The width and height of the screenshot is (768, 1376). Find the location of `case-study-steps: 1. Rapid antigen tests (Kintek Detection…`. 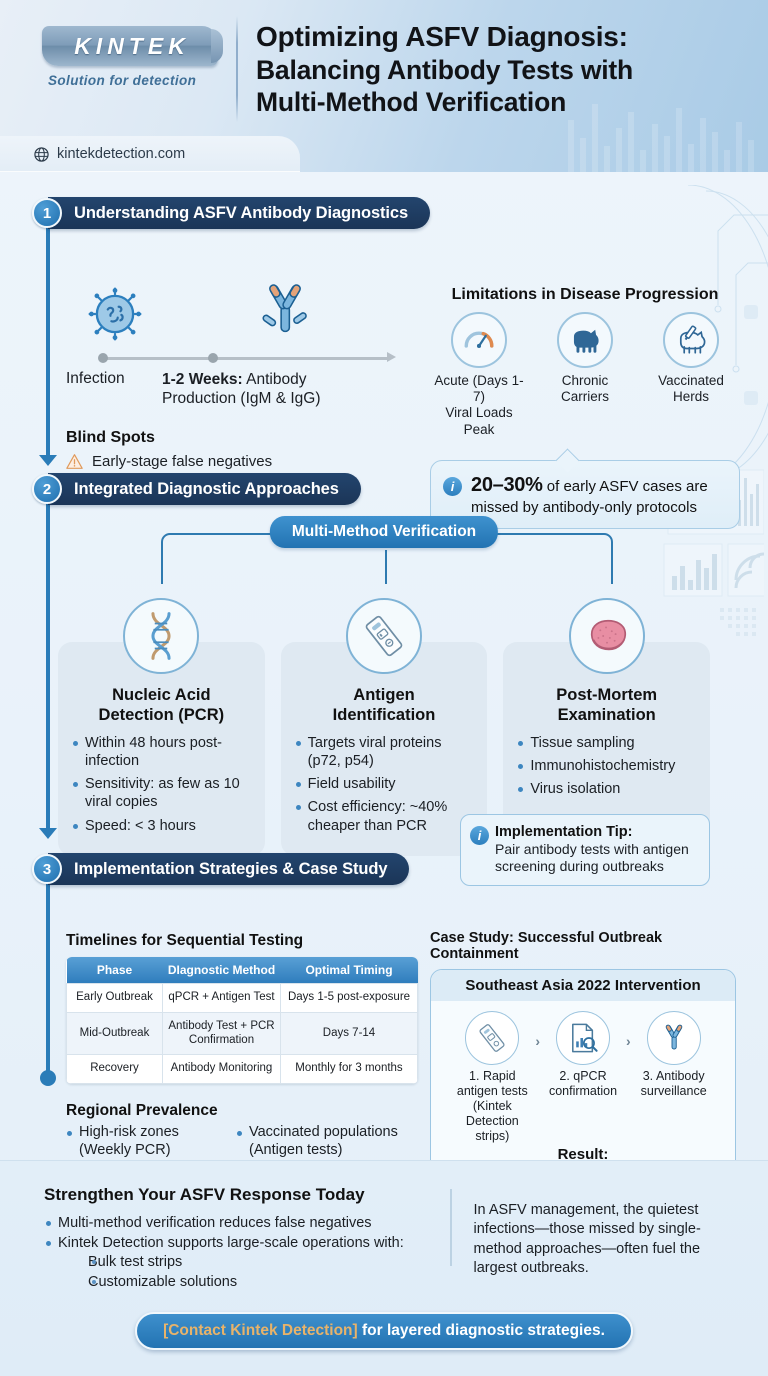

case-study-steps: 1. Rapid antigen tests (Kintek Detection… is located at coordinates (583, 1072).